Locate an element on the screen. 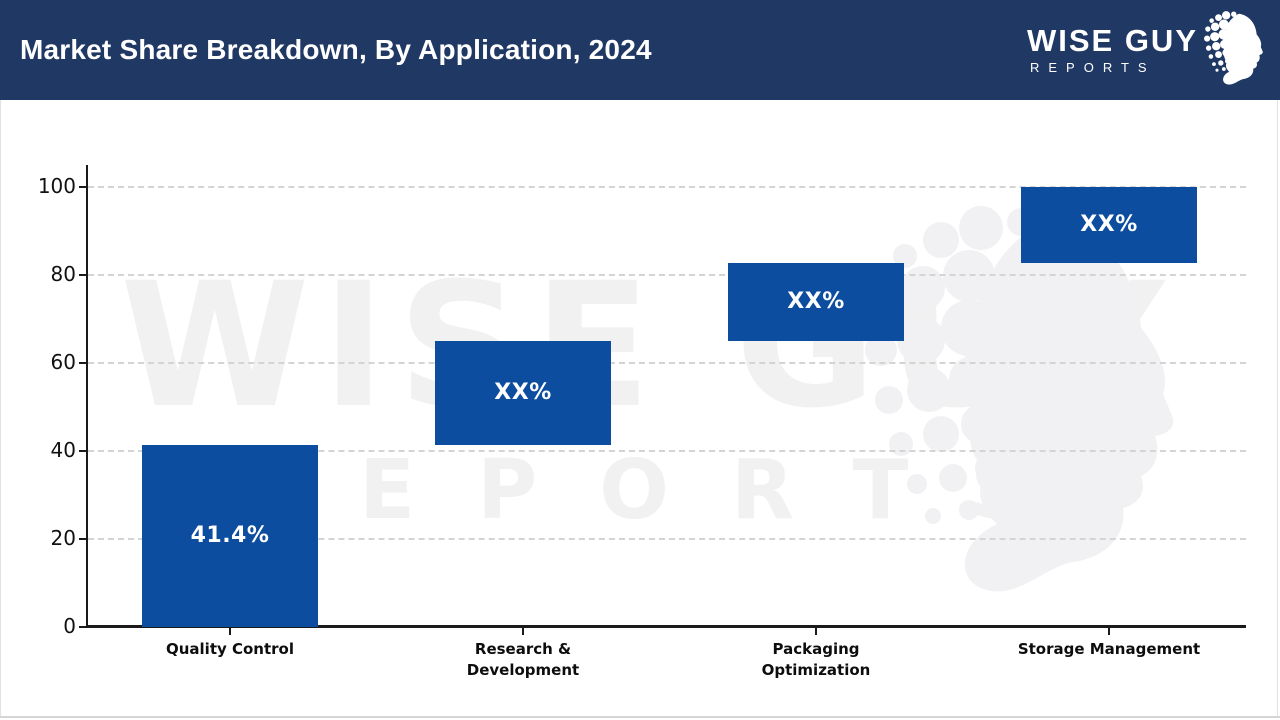  category-label-research-development: Research & Development is located at coordinates (523, 659).